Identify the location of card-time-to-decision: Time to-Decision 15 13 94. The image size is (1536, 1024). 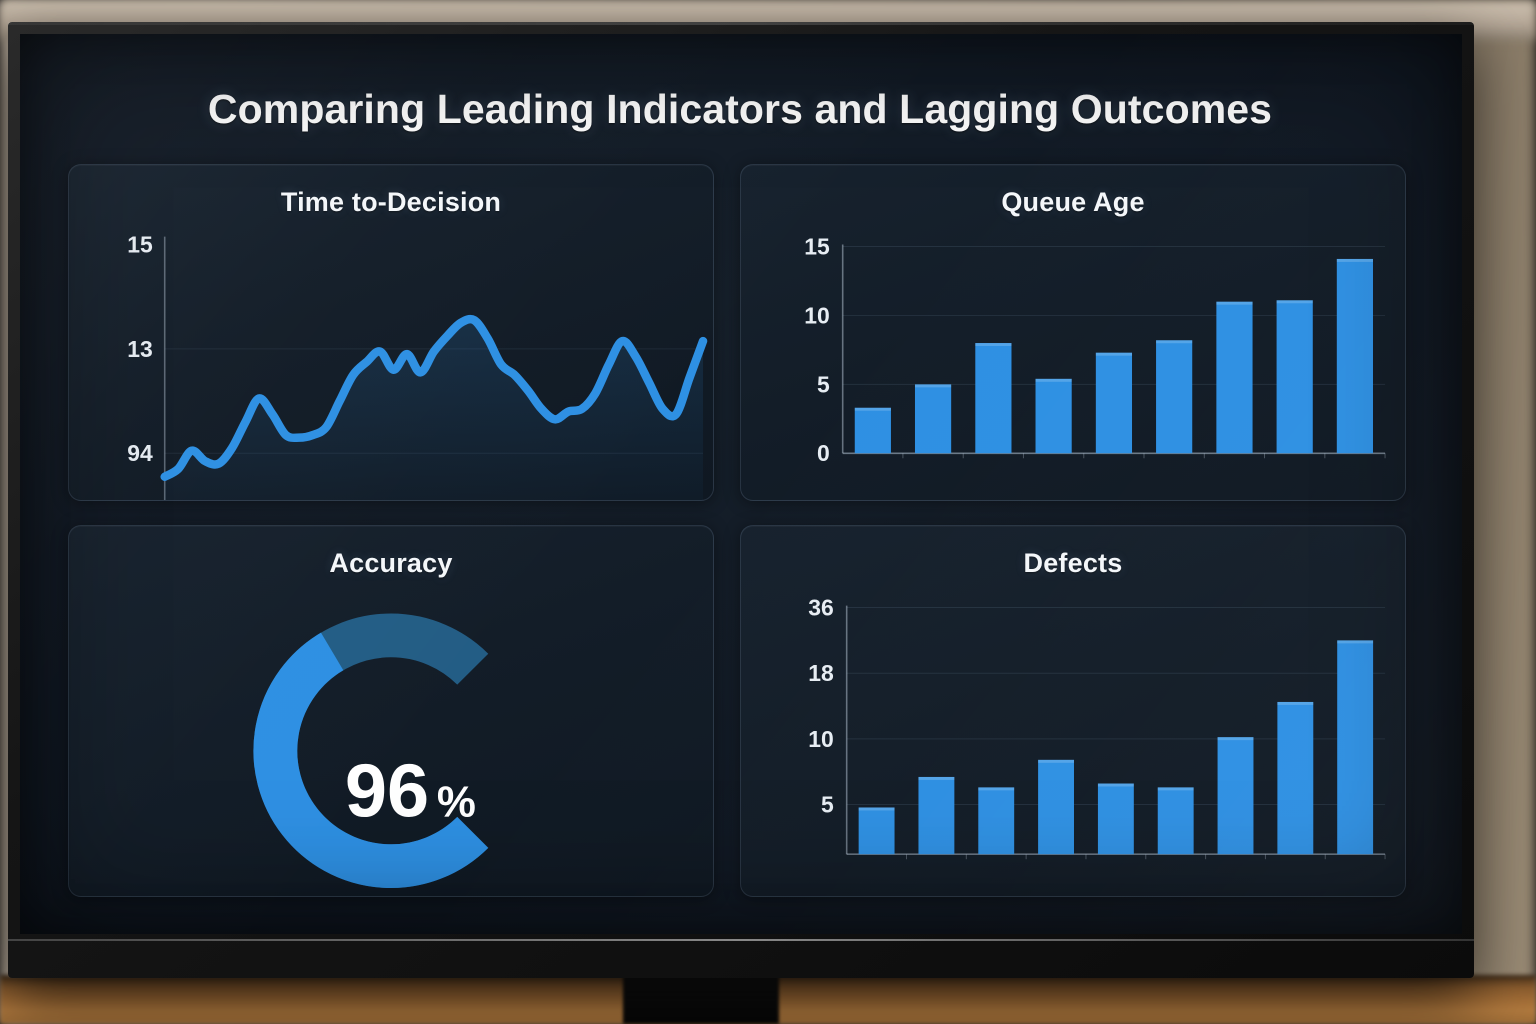
(391, 332).